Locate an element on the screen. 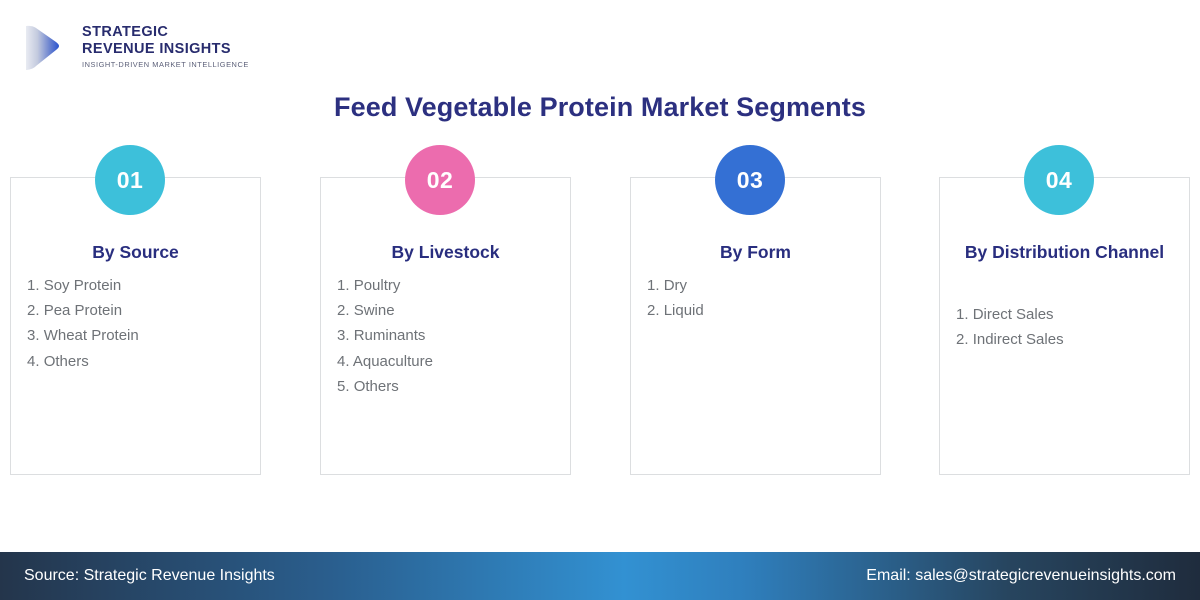 Image resolution: width=1200 pixels, height=600 pixels. segment-badge-02: 02 is located at coordinates (440, 180).